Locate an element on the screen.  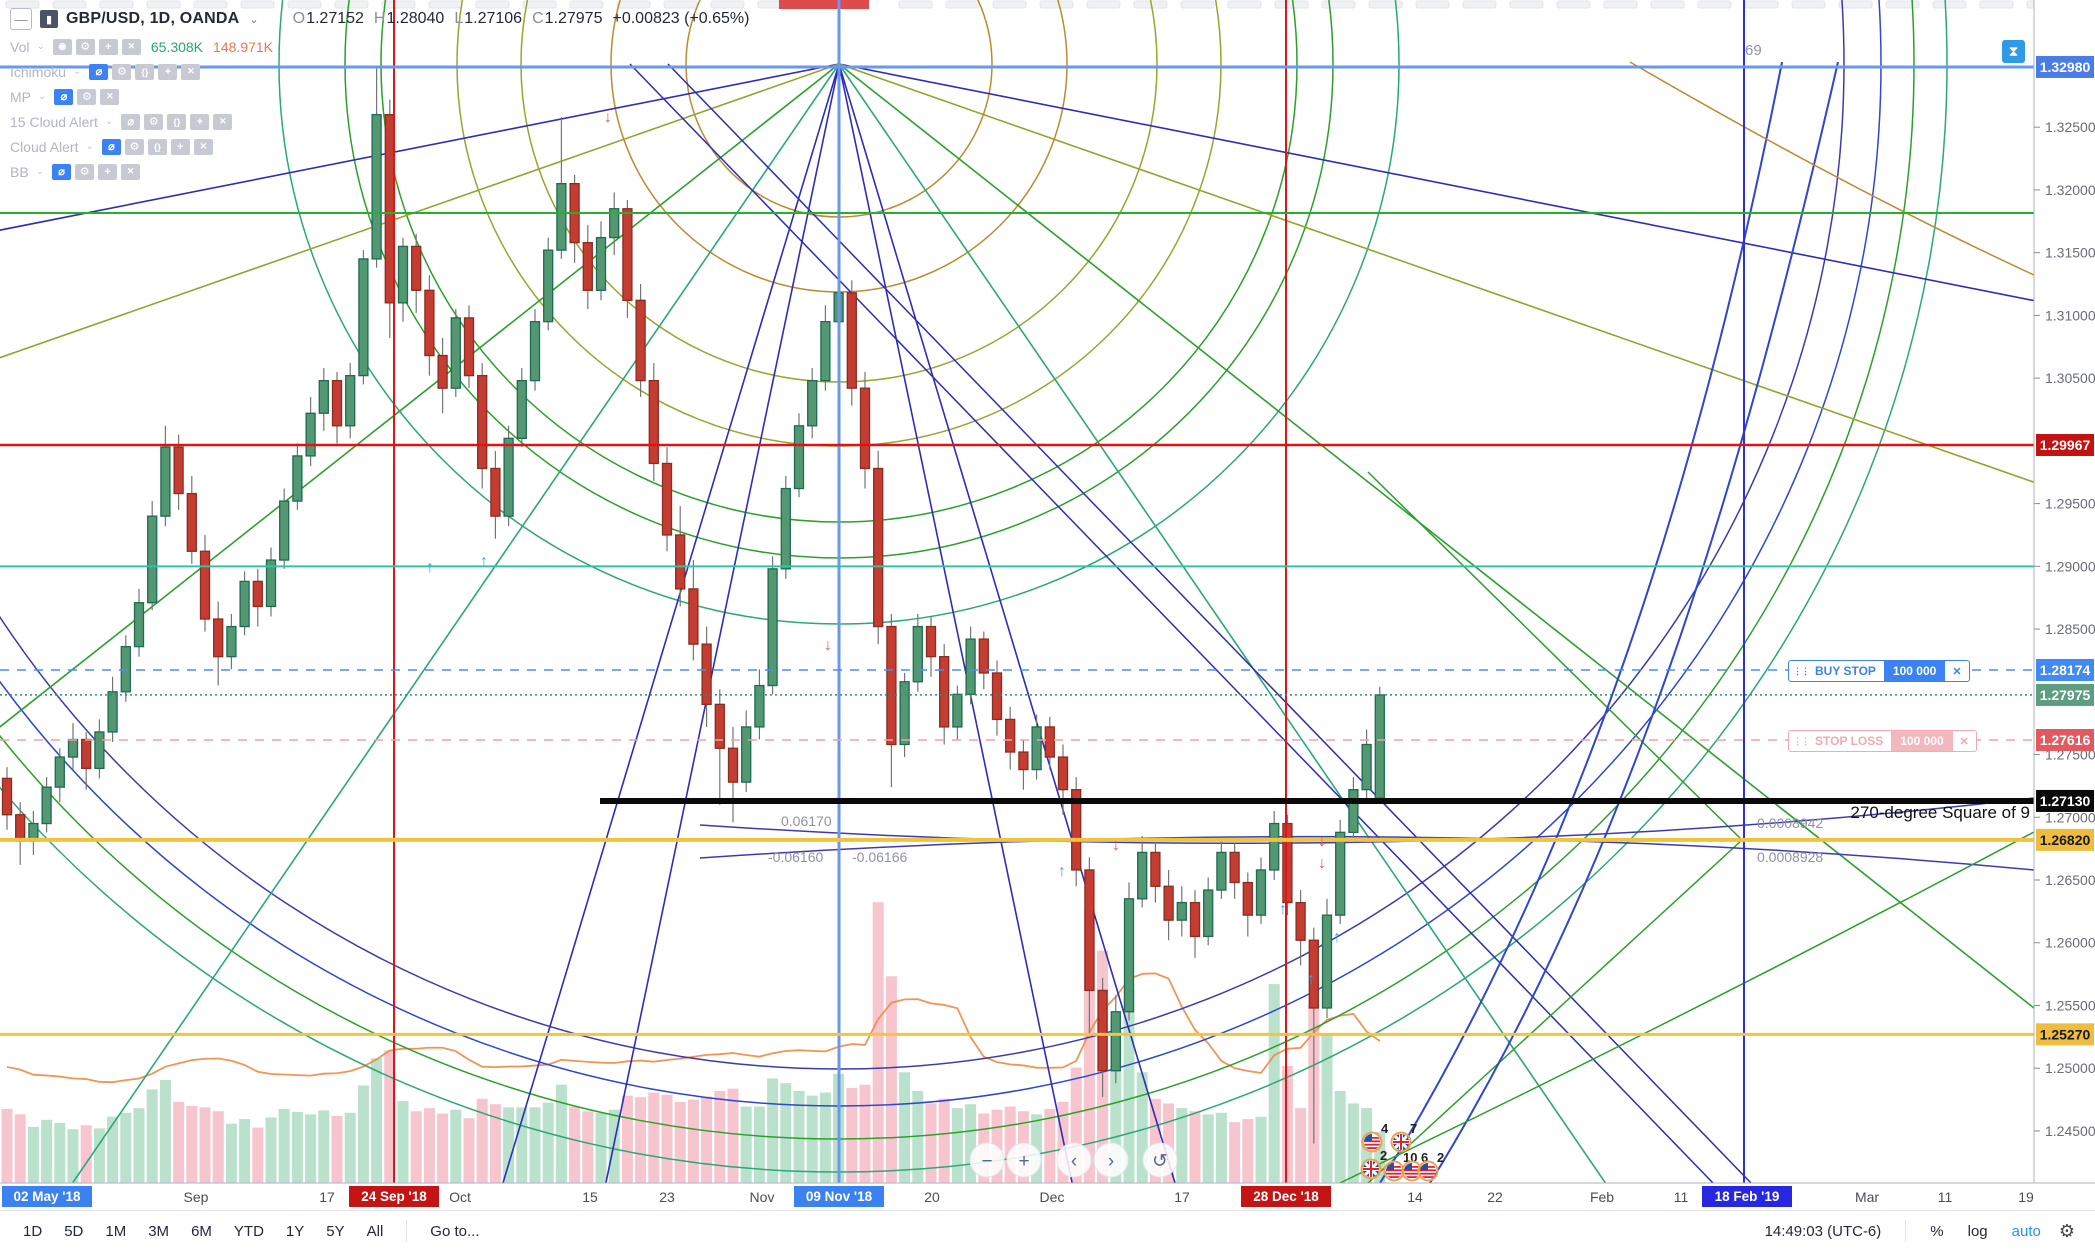
legend-row-cloud-alert: Cloud Alert ⌄ is located at coordinates (141, 146).